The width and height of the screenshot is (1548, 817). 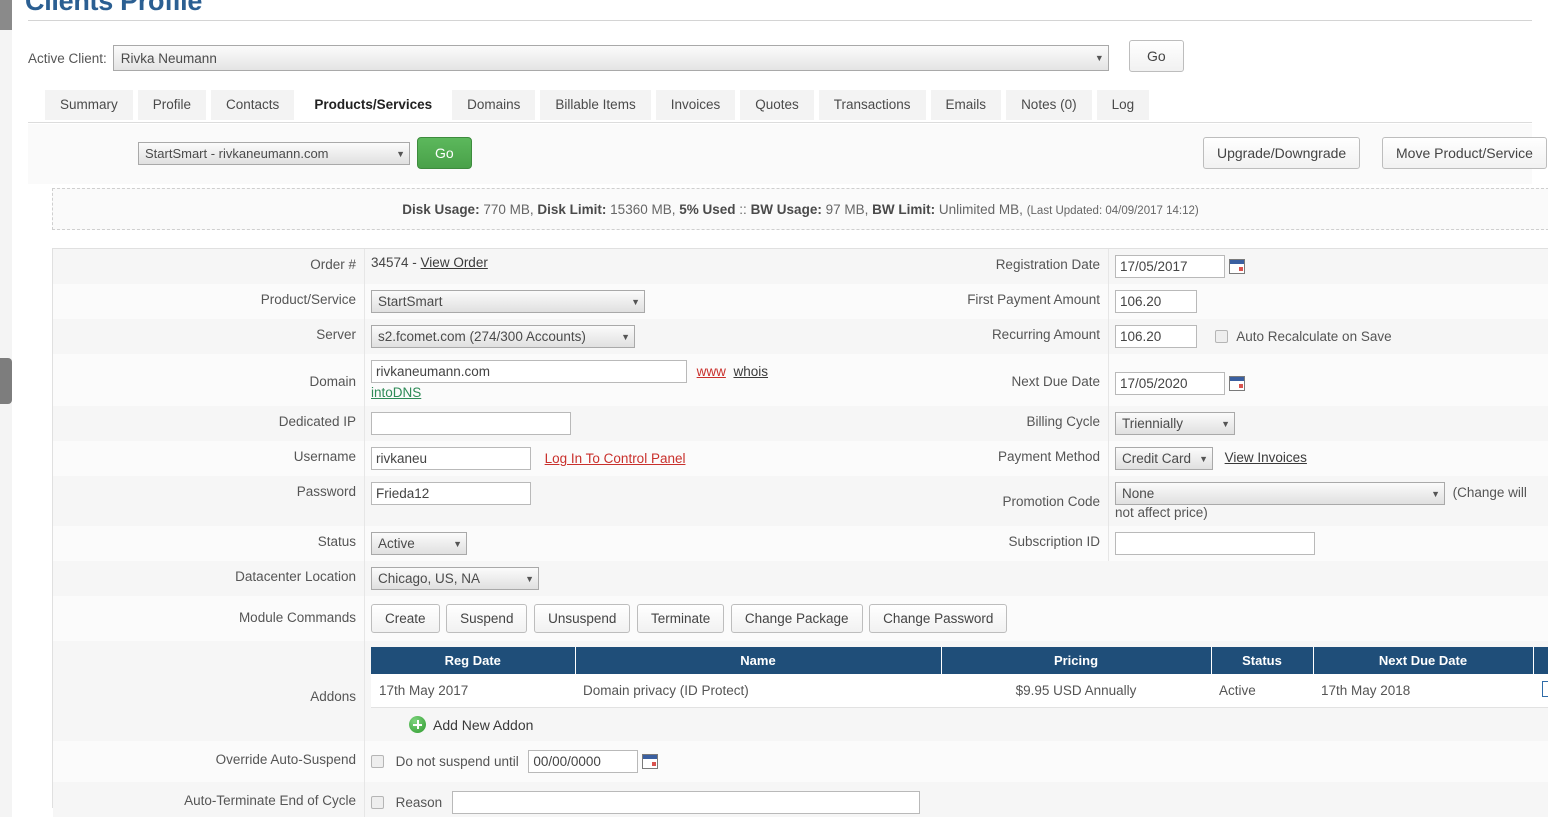 I want to click on tab-summary: Summary, so click(x=89, y=105).